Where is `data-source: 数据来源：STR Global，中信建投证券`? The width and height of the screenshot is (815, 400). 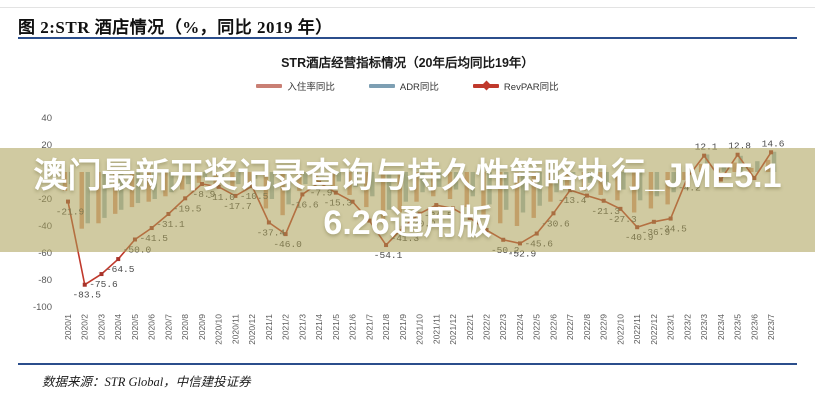 data-source: 数据来源：STR Global，中信建投证券 is located at coordinates (146, 382).